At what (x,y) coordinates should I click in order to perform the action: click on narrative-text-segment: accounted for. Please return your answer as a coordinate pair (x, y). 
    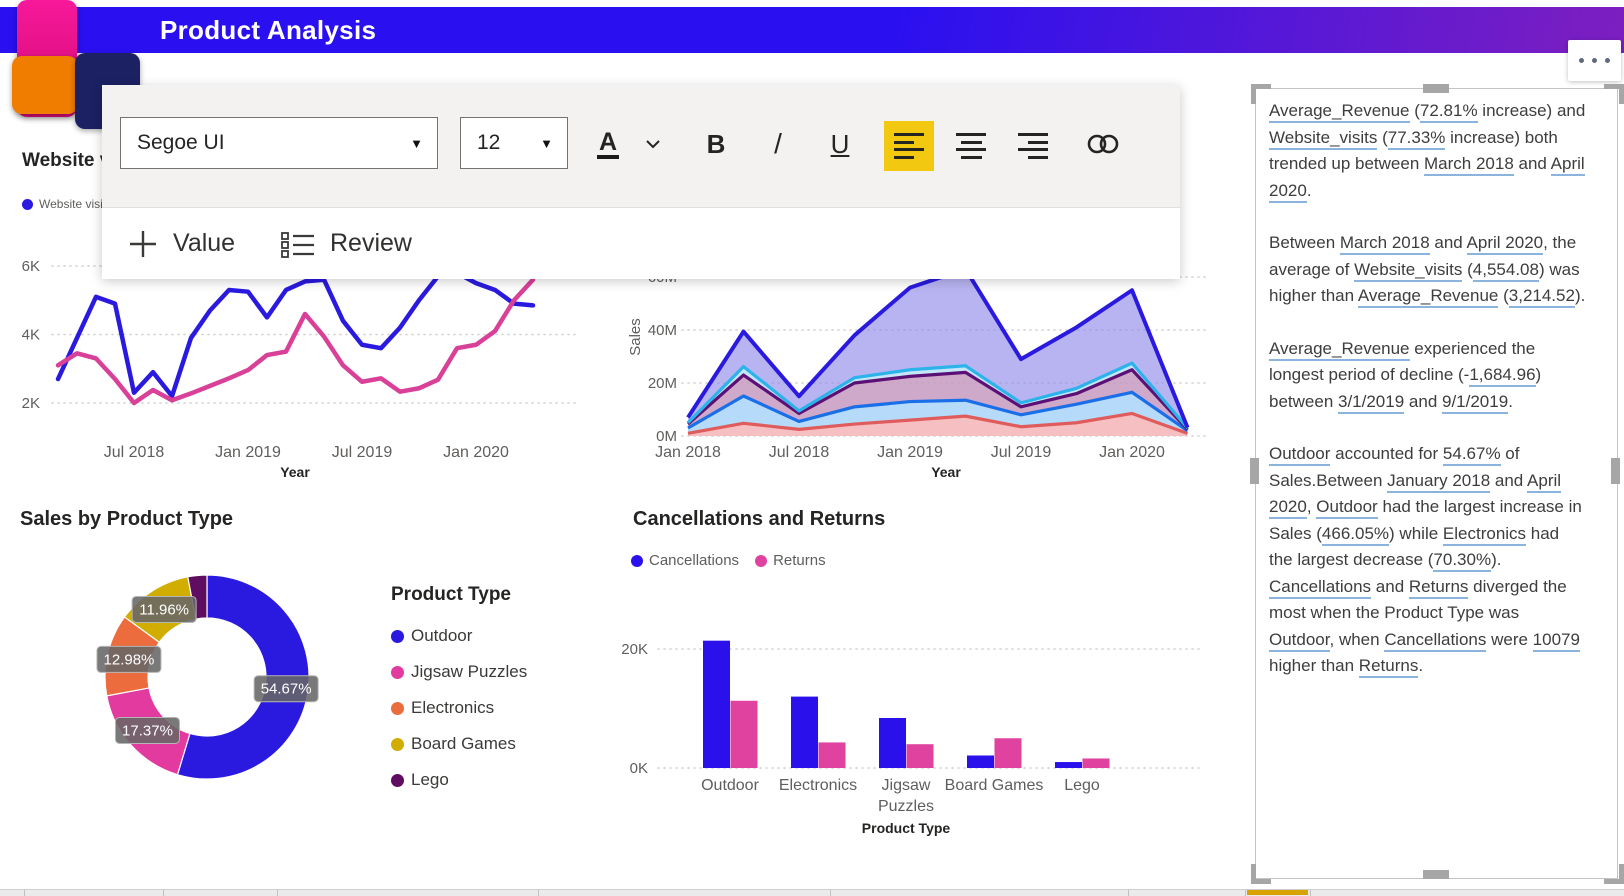
    Looking at the image, I should click on (1386, 453).